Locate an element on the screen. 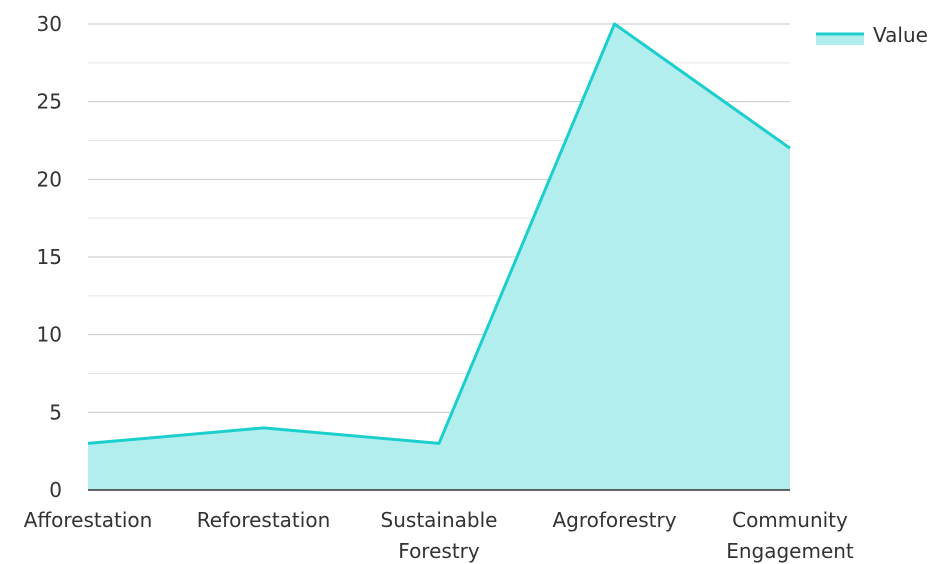 The image size is (939, 564). y-tick-label: 30 is located at coordinates (49, 24).